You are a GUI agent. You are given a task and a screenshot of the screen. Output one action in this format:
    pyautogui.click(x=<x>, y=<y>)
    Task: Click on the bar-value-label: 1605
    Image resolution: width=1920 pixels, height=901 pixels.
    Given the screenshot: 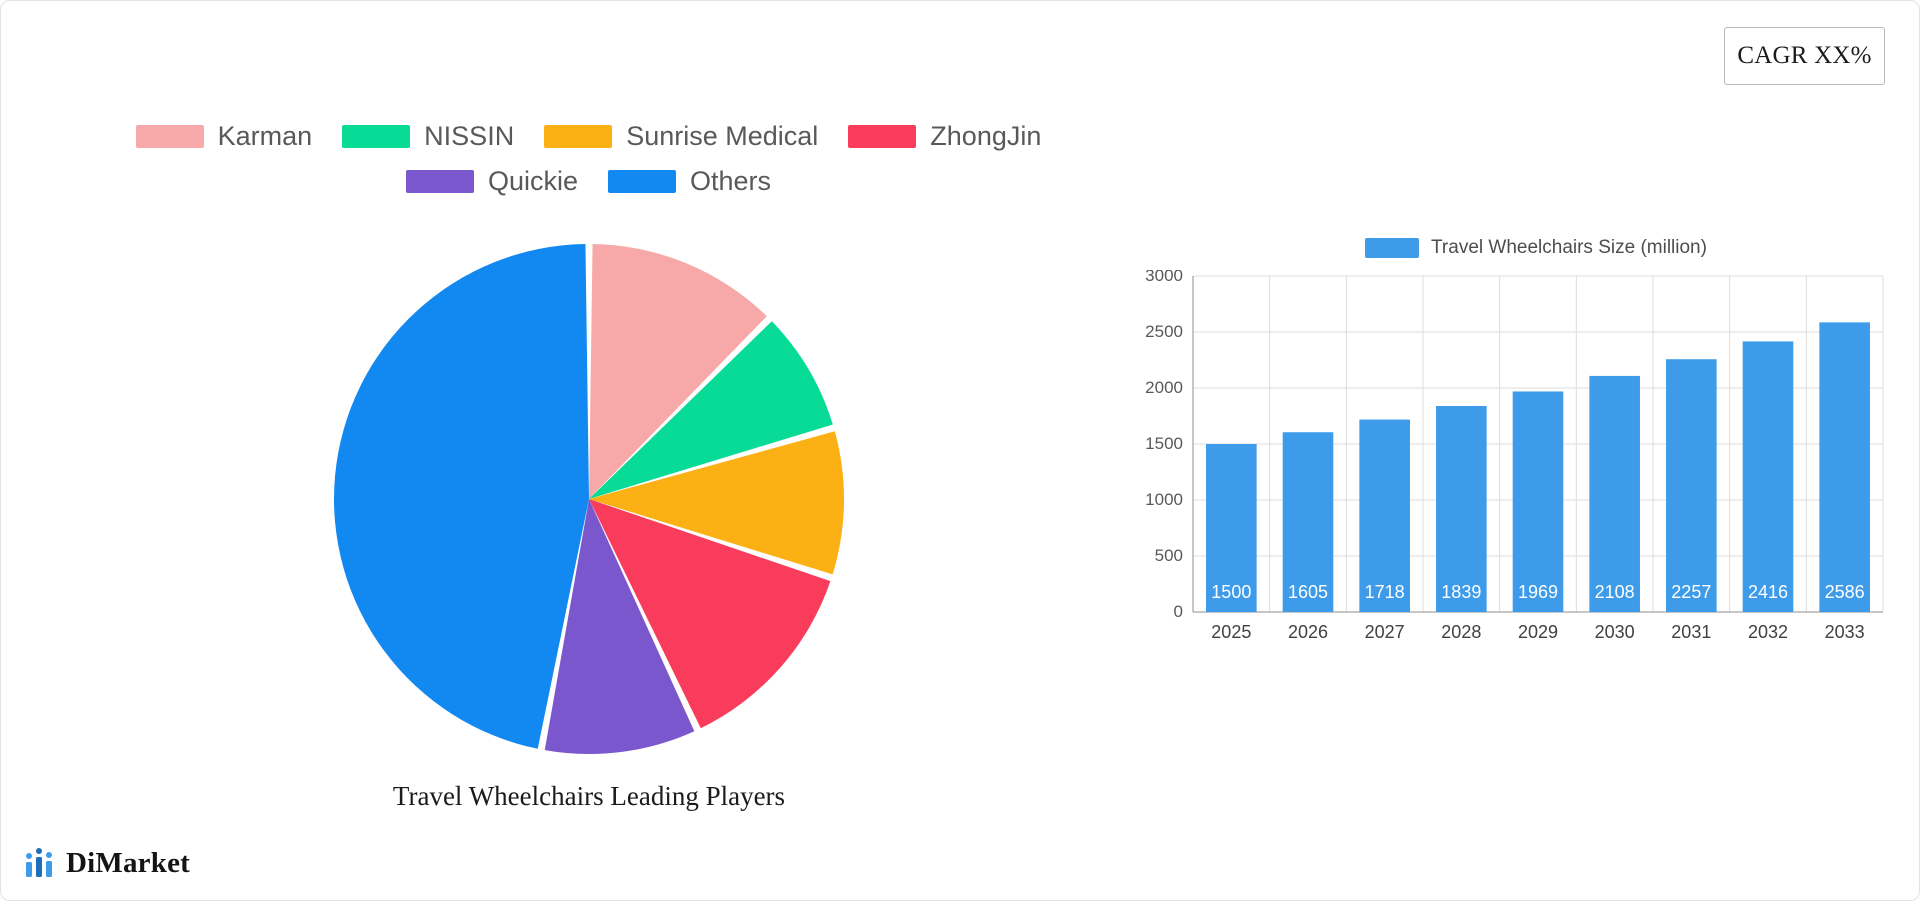 What is the action you would take?
    pyautogui.click(x=1308, y=592)
    